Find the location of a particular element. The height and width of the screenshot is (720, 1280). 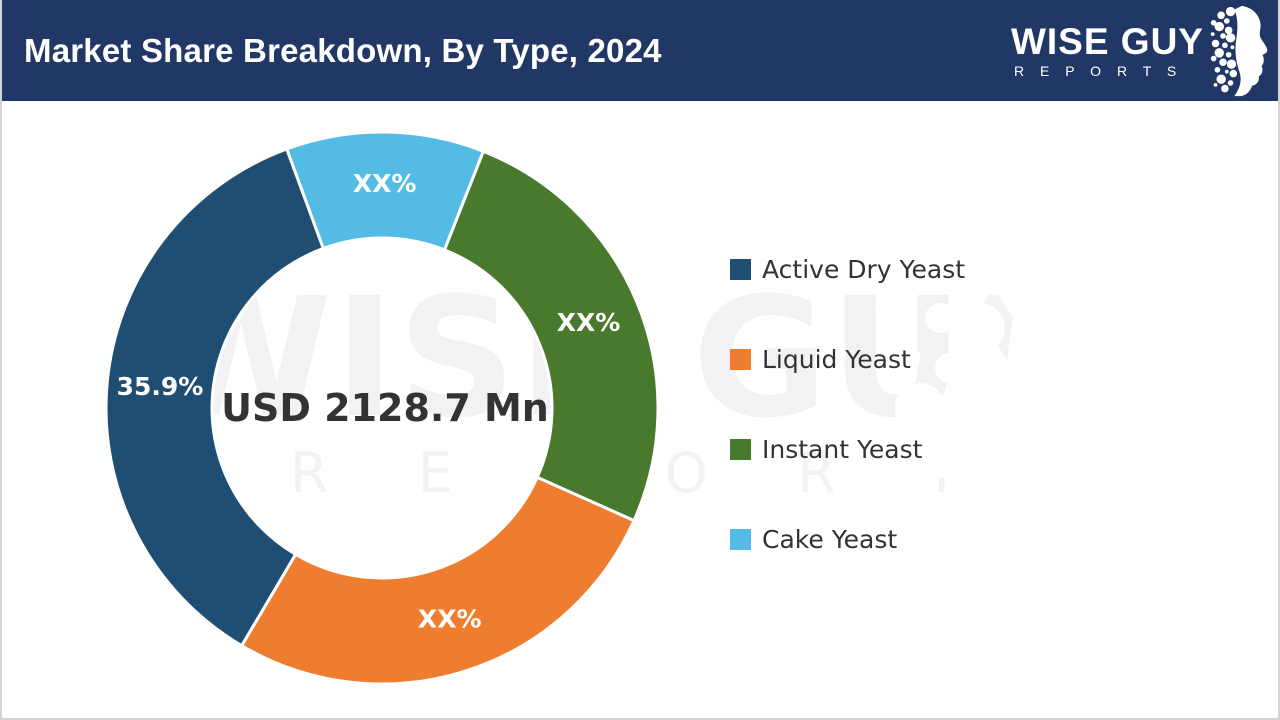

page-title: Market Share Breakdown, By Type, 2024 is located at coordinates (343, 50).